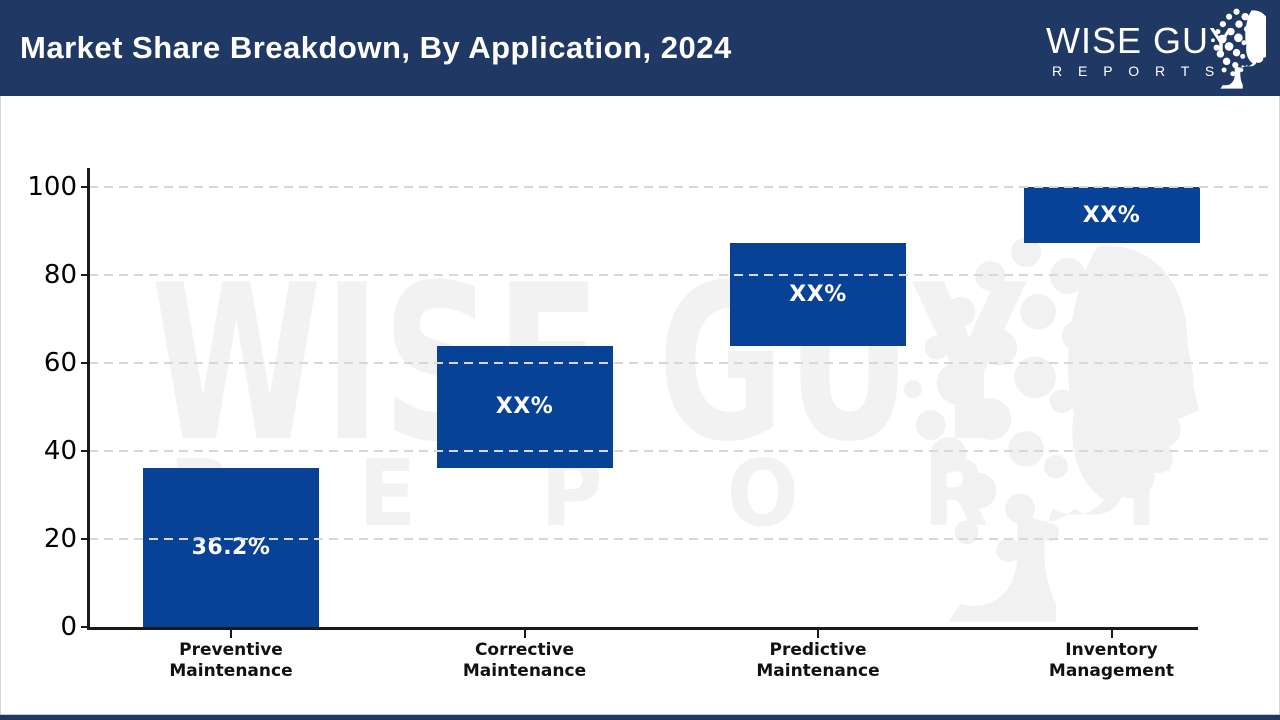 This screenshot has width=1280, height=720. I want to click on y-axis-label-40: 40, so click(60, 451).